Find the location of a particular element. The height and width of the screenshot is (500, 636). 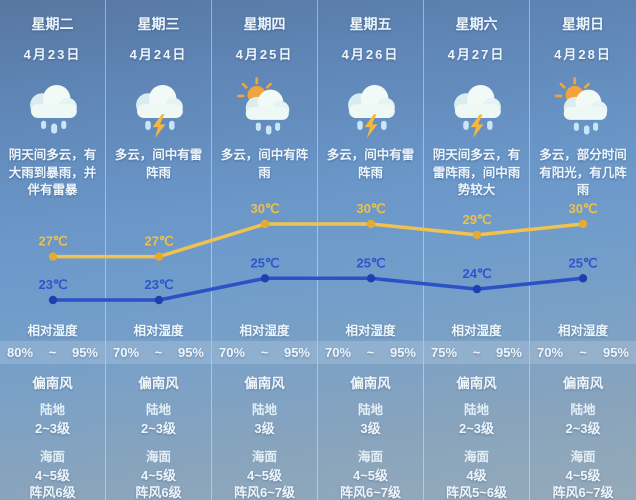

day-name: 星期六 is located at coordinates (476, 23).